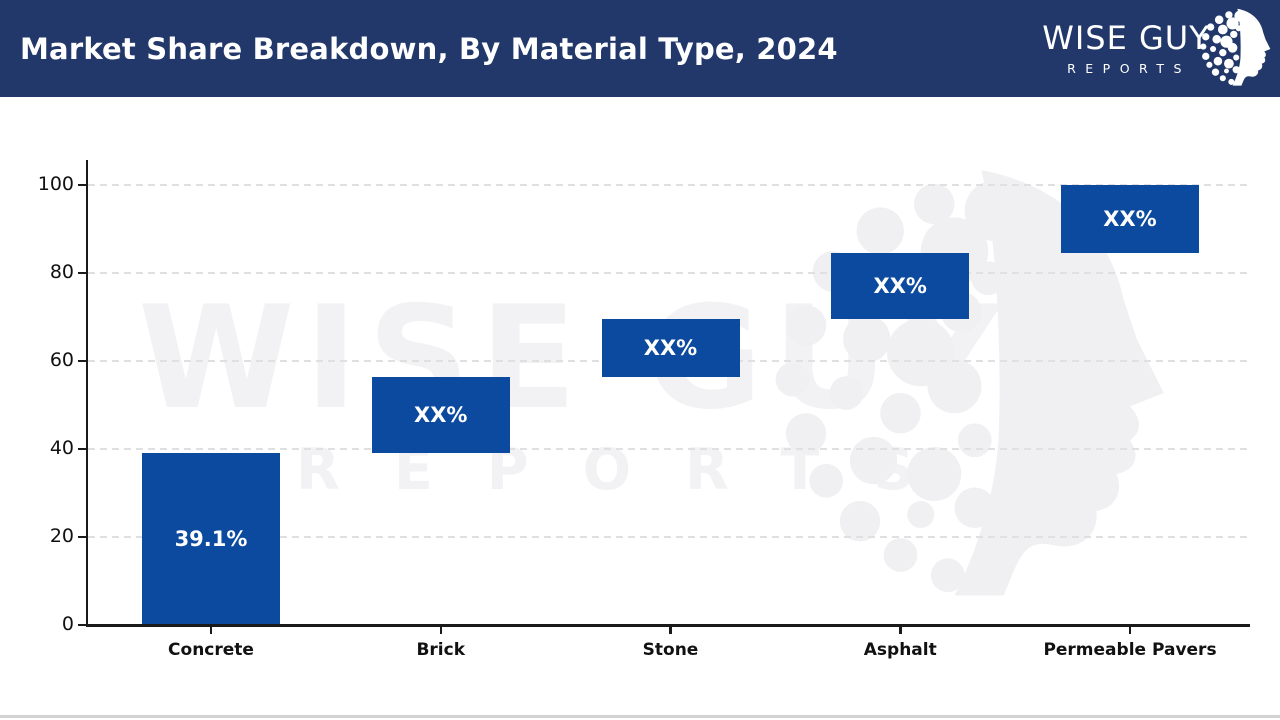  Describe the element at coordinates (61, 448) in the screenshot. I see `y-tick-label-40: 40` at that location.